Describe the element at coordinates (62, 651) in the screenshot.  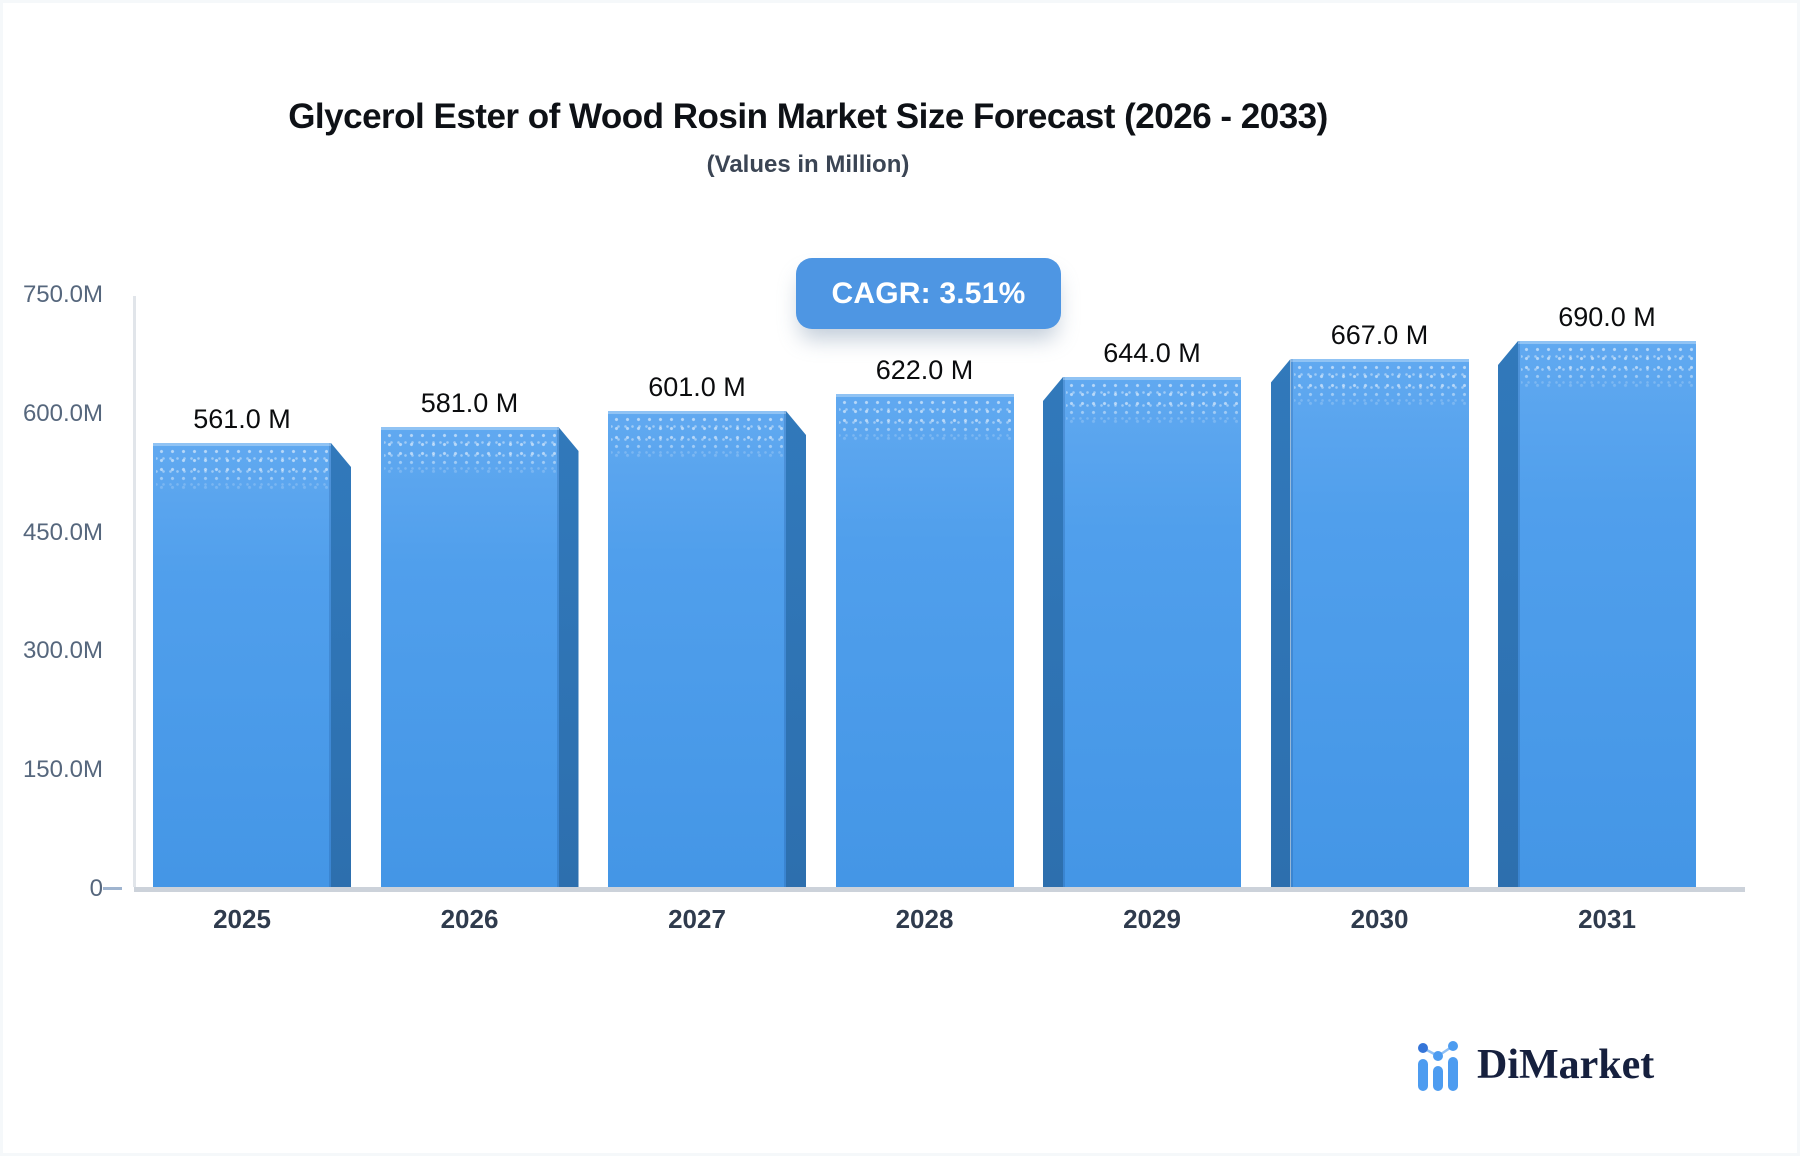
I see `y-axis-tick-label: 300.0M` at that location.